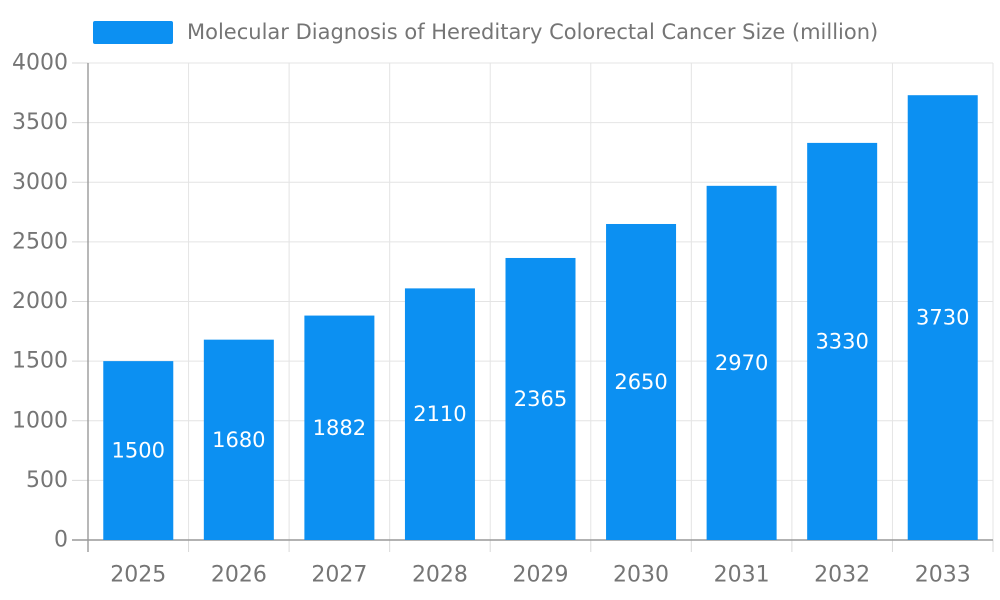  Describe the element at coordinates (40, 420) in the screenshot. I see `y-axis-label: 1000` at that location.